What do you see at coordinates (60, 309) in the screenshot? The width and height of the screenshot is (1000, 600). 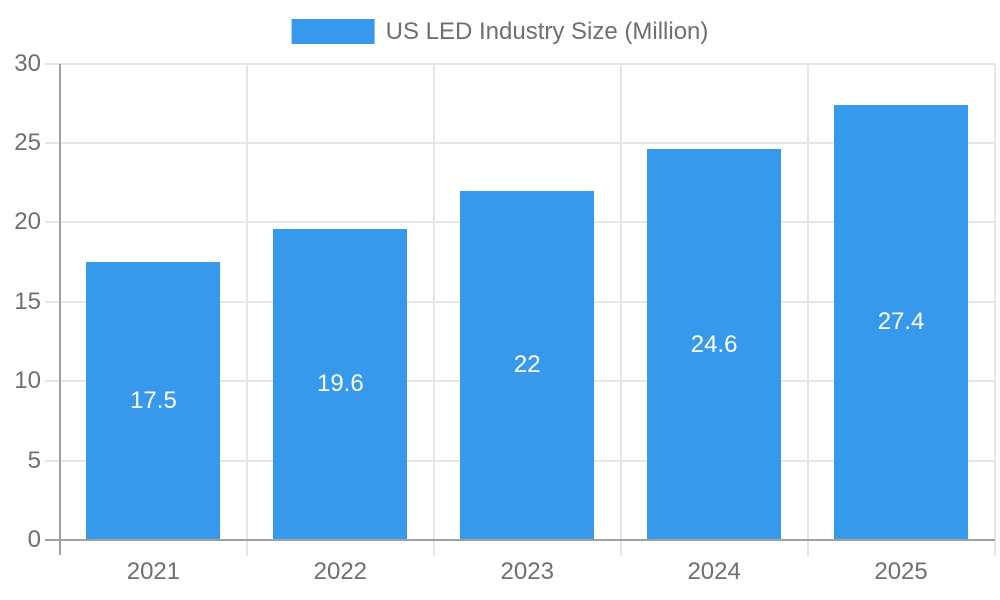 I see `y-axis-line` at bounding box center [60, 309].